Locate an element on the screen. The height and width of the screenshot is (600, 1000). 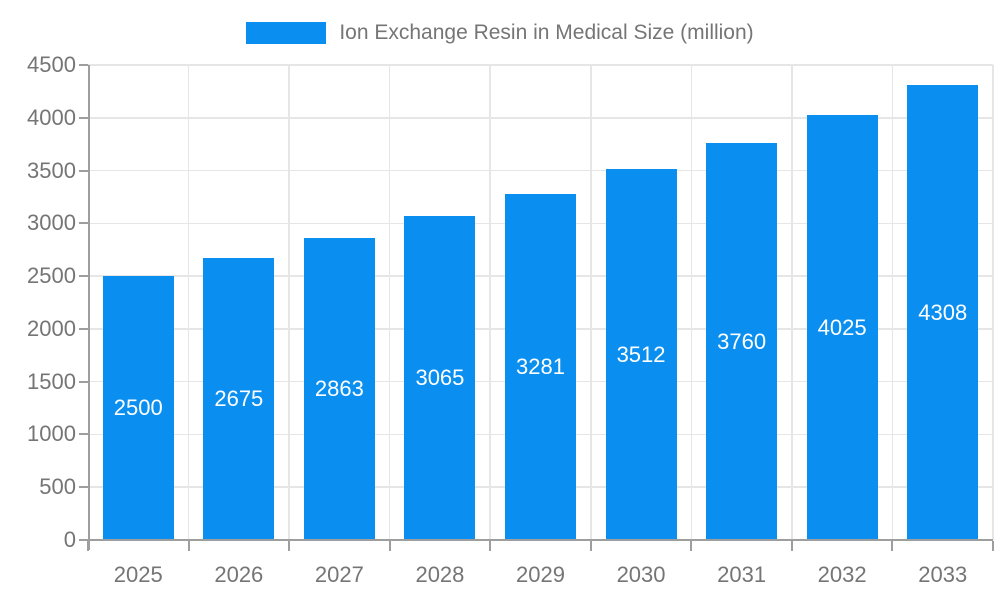
y-axis-tick-label: 1500 is located at coordinates (51, 381).